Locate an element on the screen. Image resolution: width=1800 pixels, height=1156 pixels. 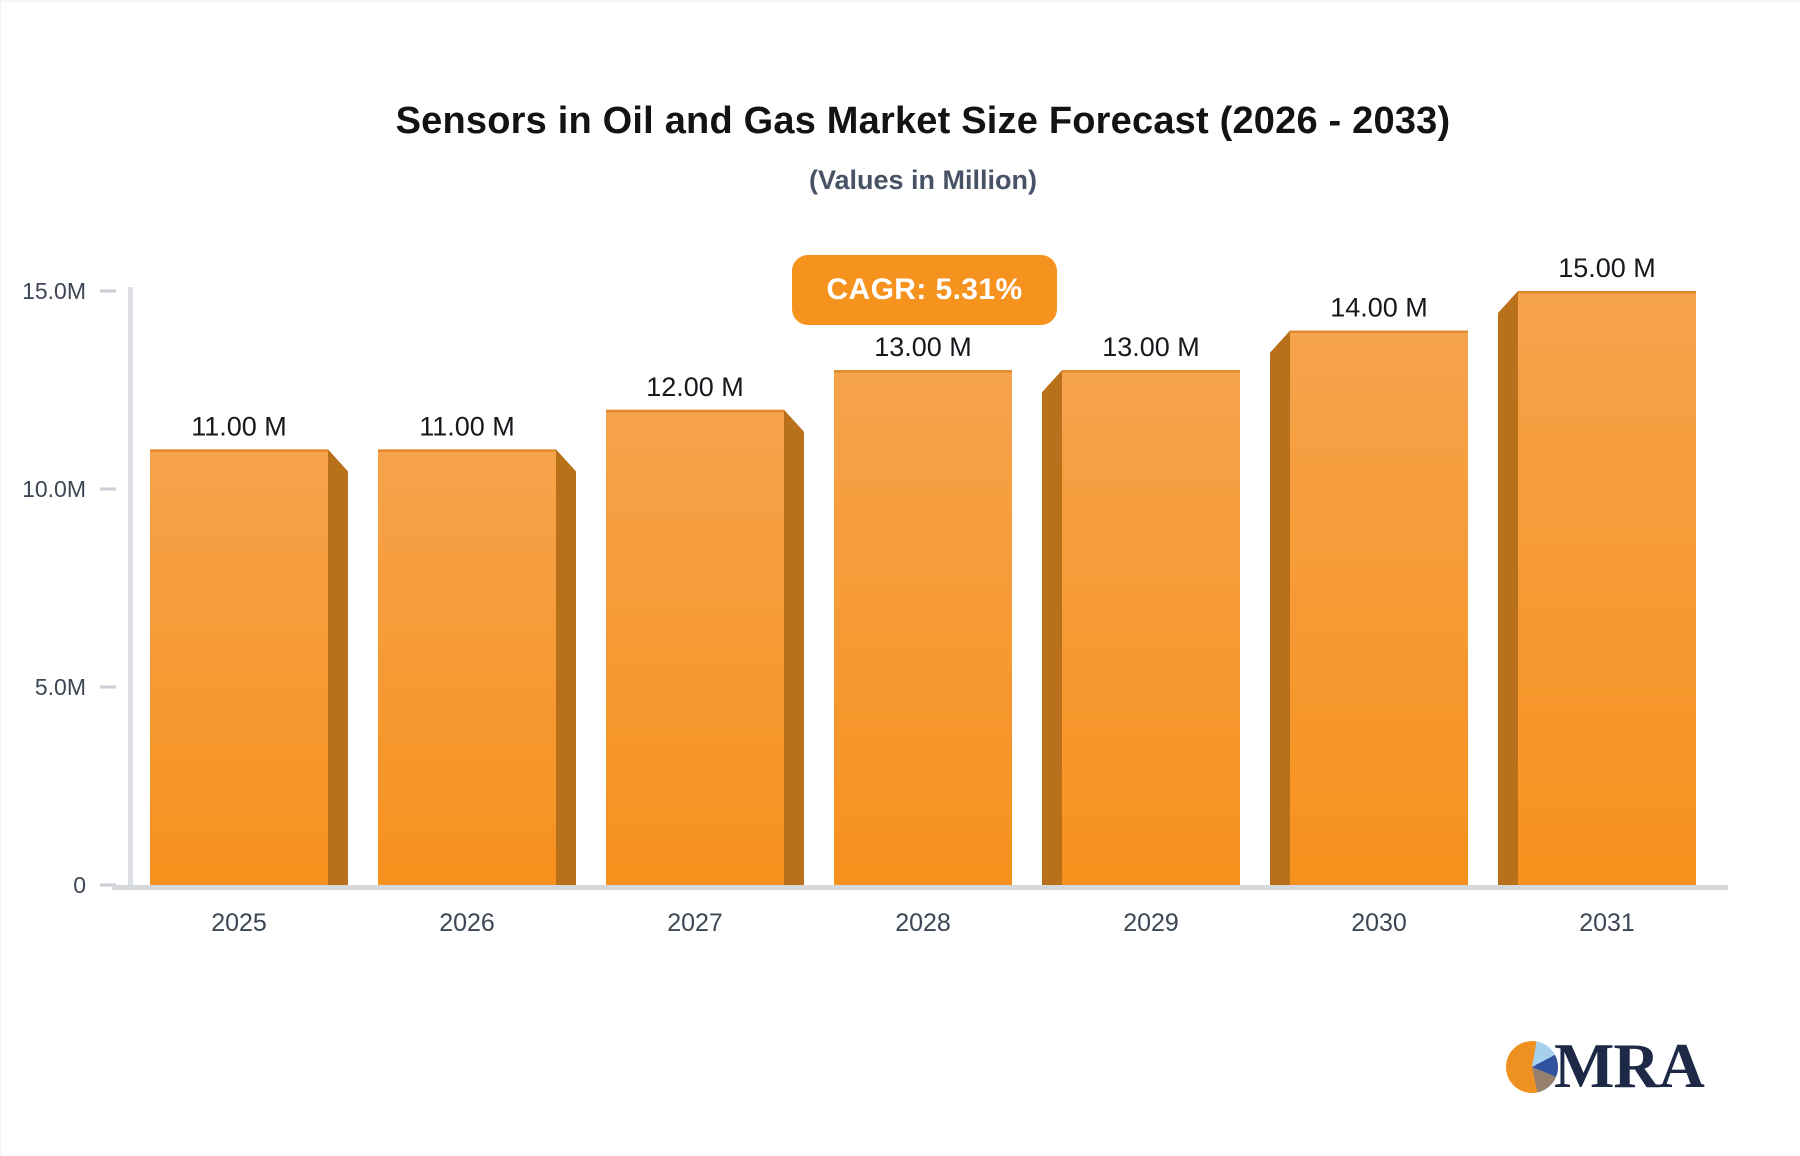
y-axis-tick-label: 5.0M is located at coordinates (60, 687).